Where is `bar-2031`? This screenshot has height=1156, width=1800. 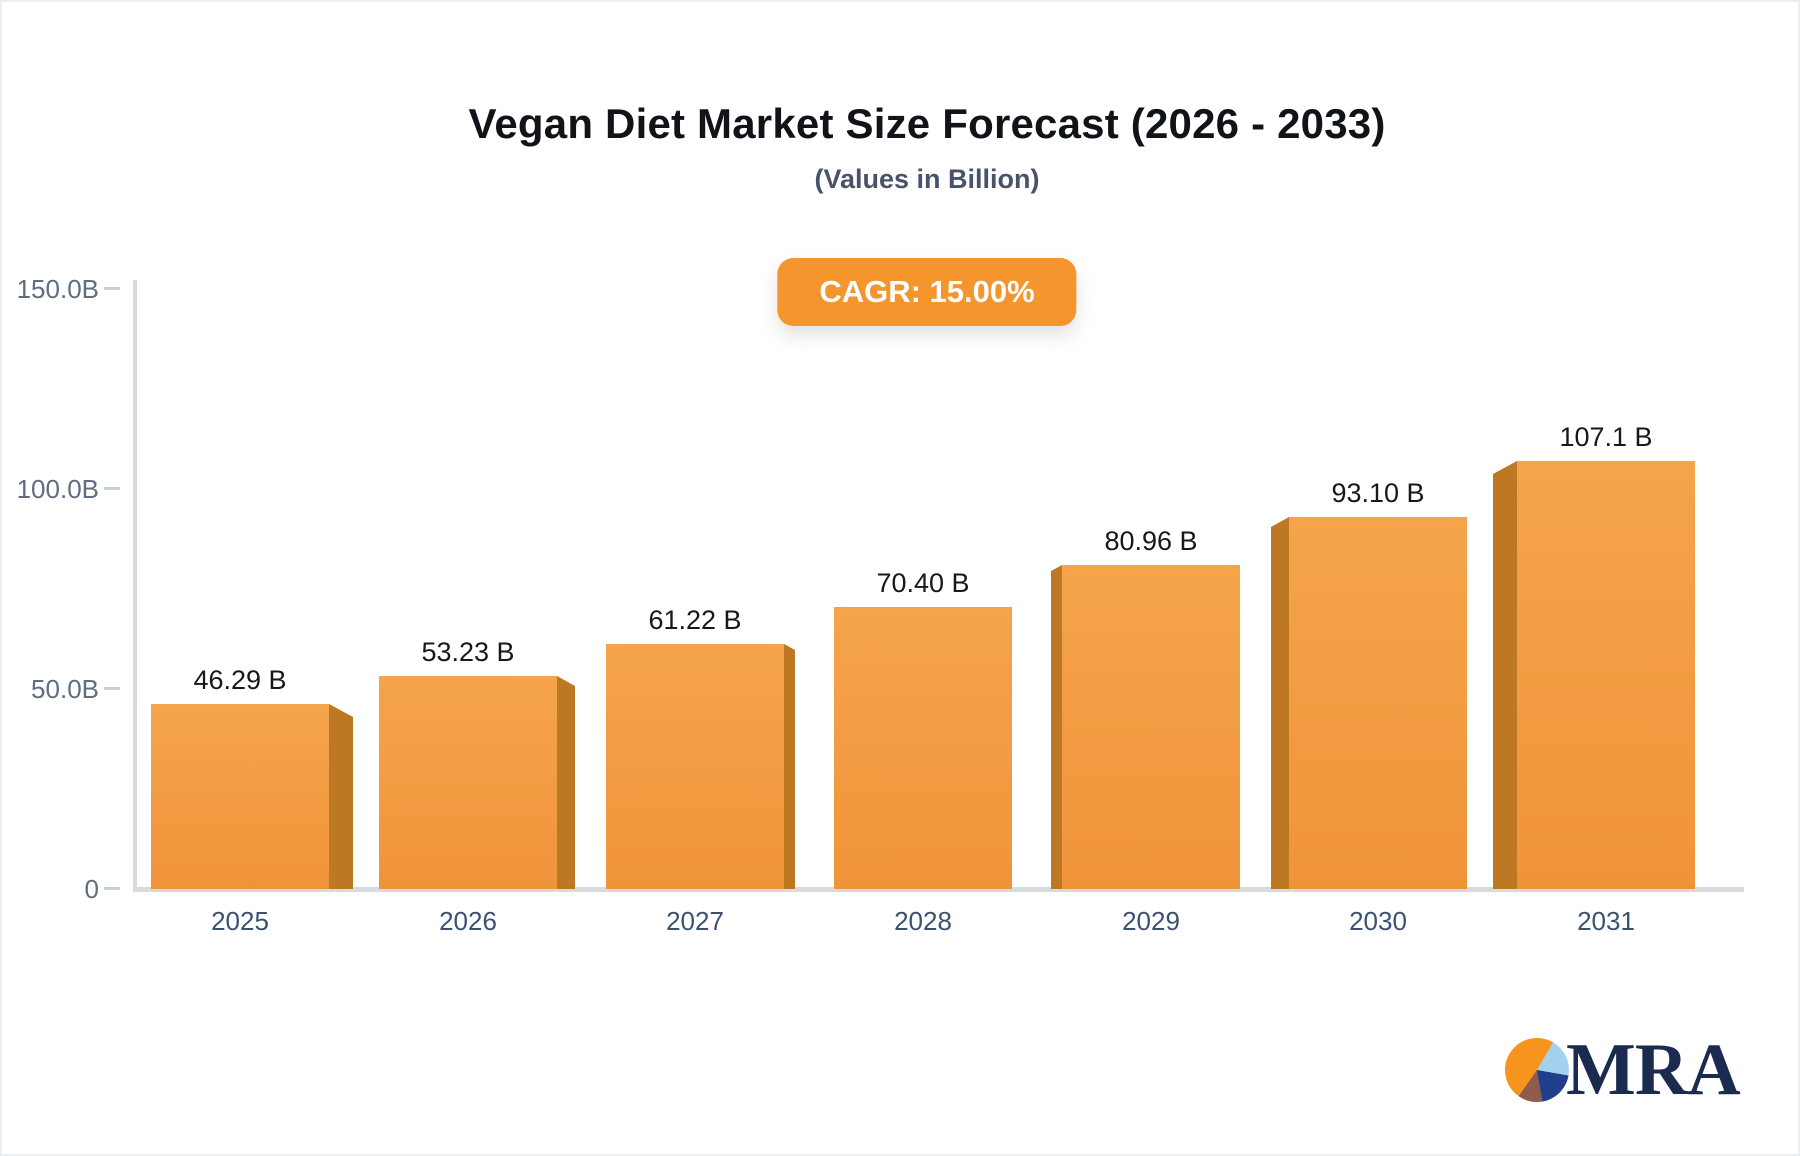
bar-2031 is located at coordinates (1606, 675).